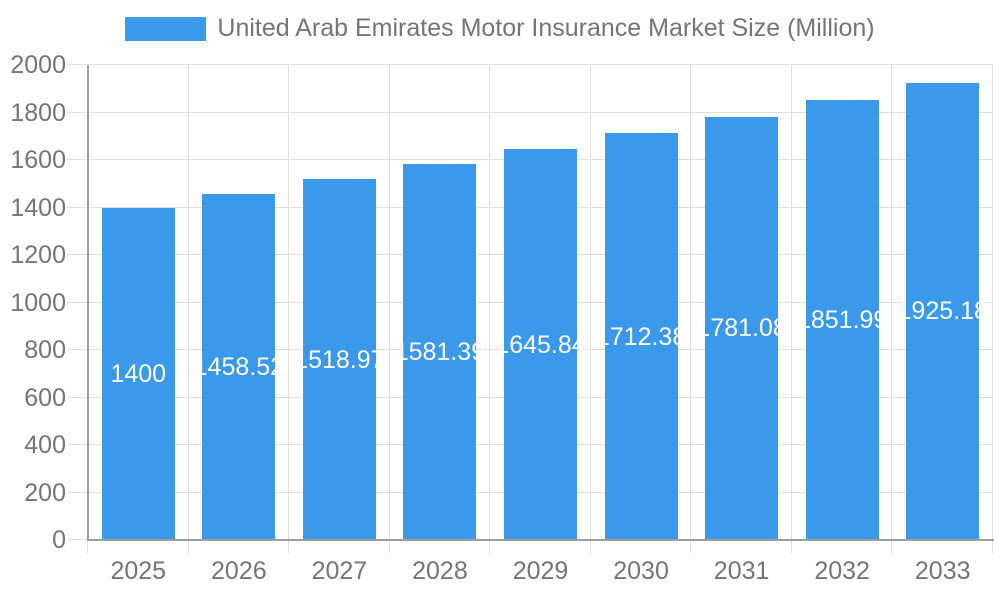 The width and height of the screenshot is (1000, 600). I want to click on bar-2027, so click(339, 359).